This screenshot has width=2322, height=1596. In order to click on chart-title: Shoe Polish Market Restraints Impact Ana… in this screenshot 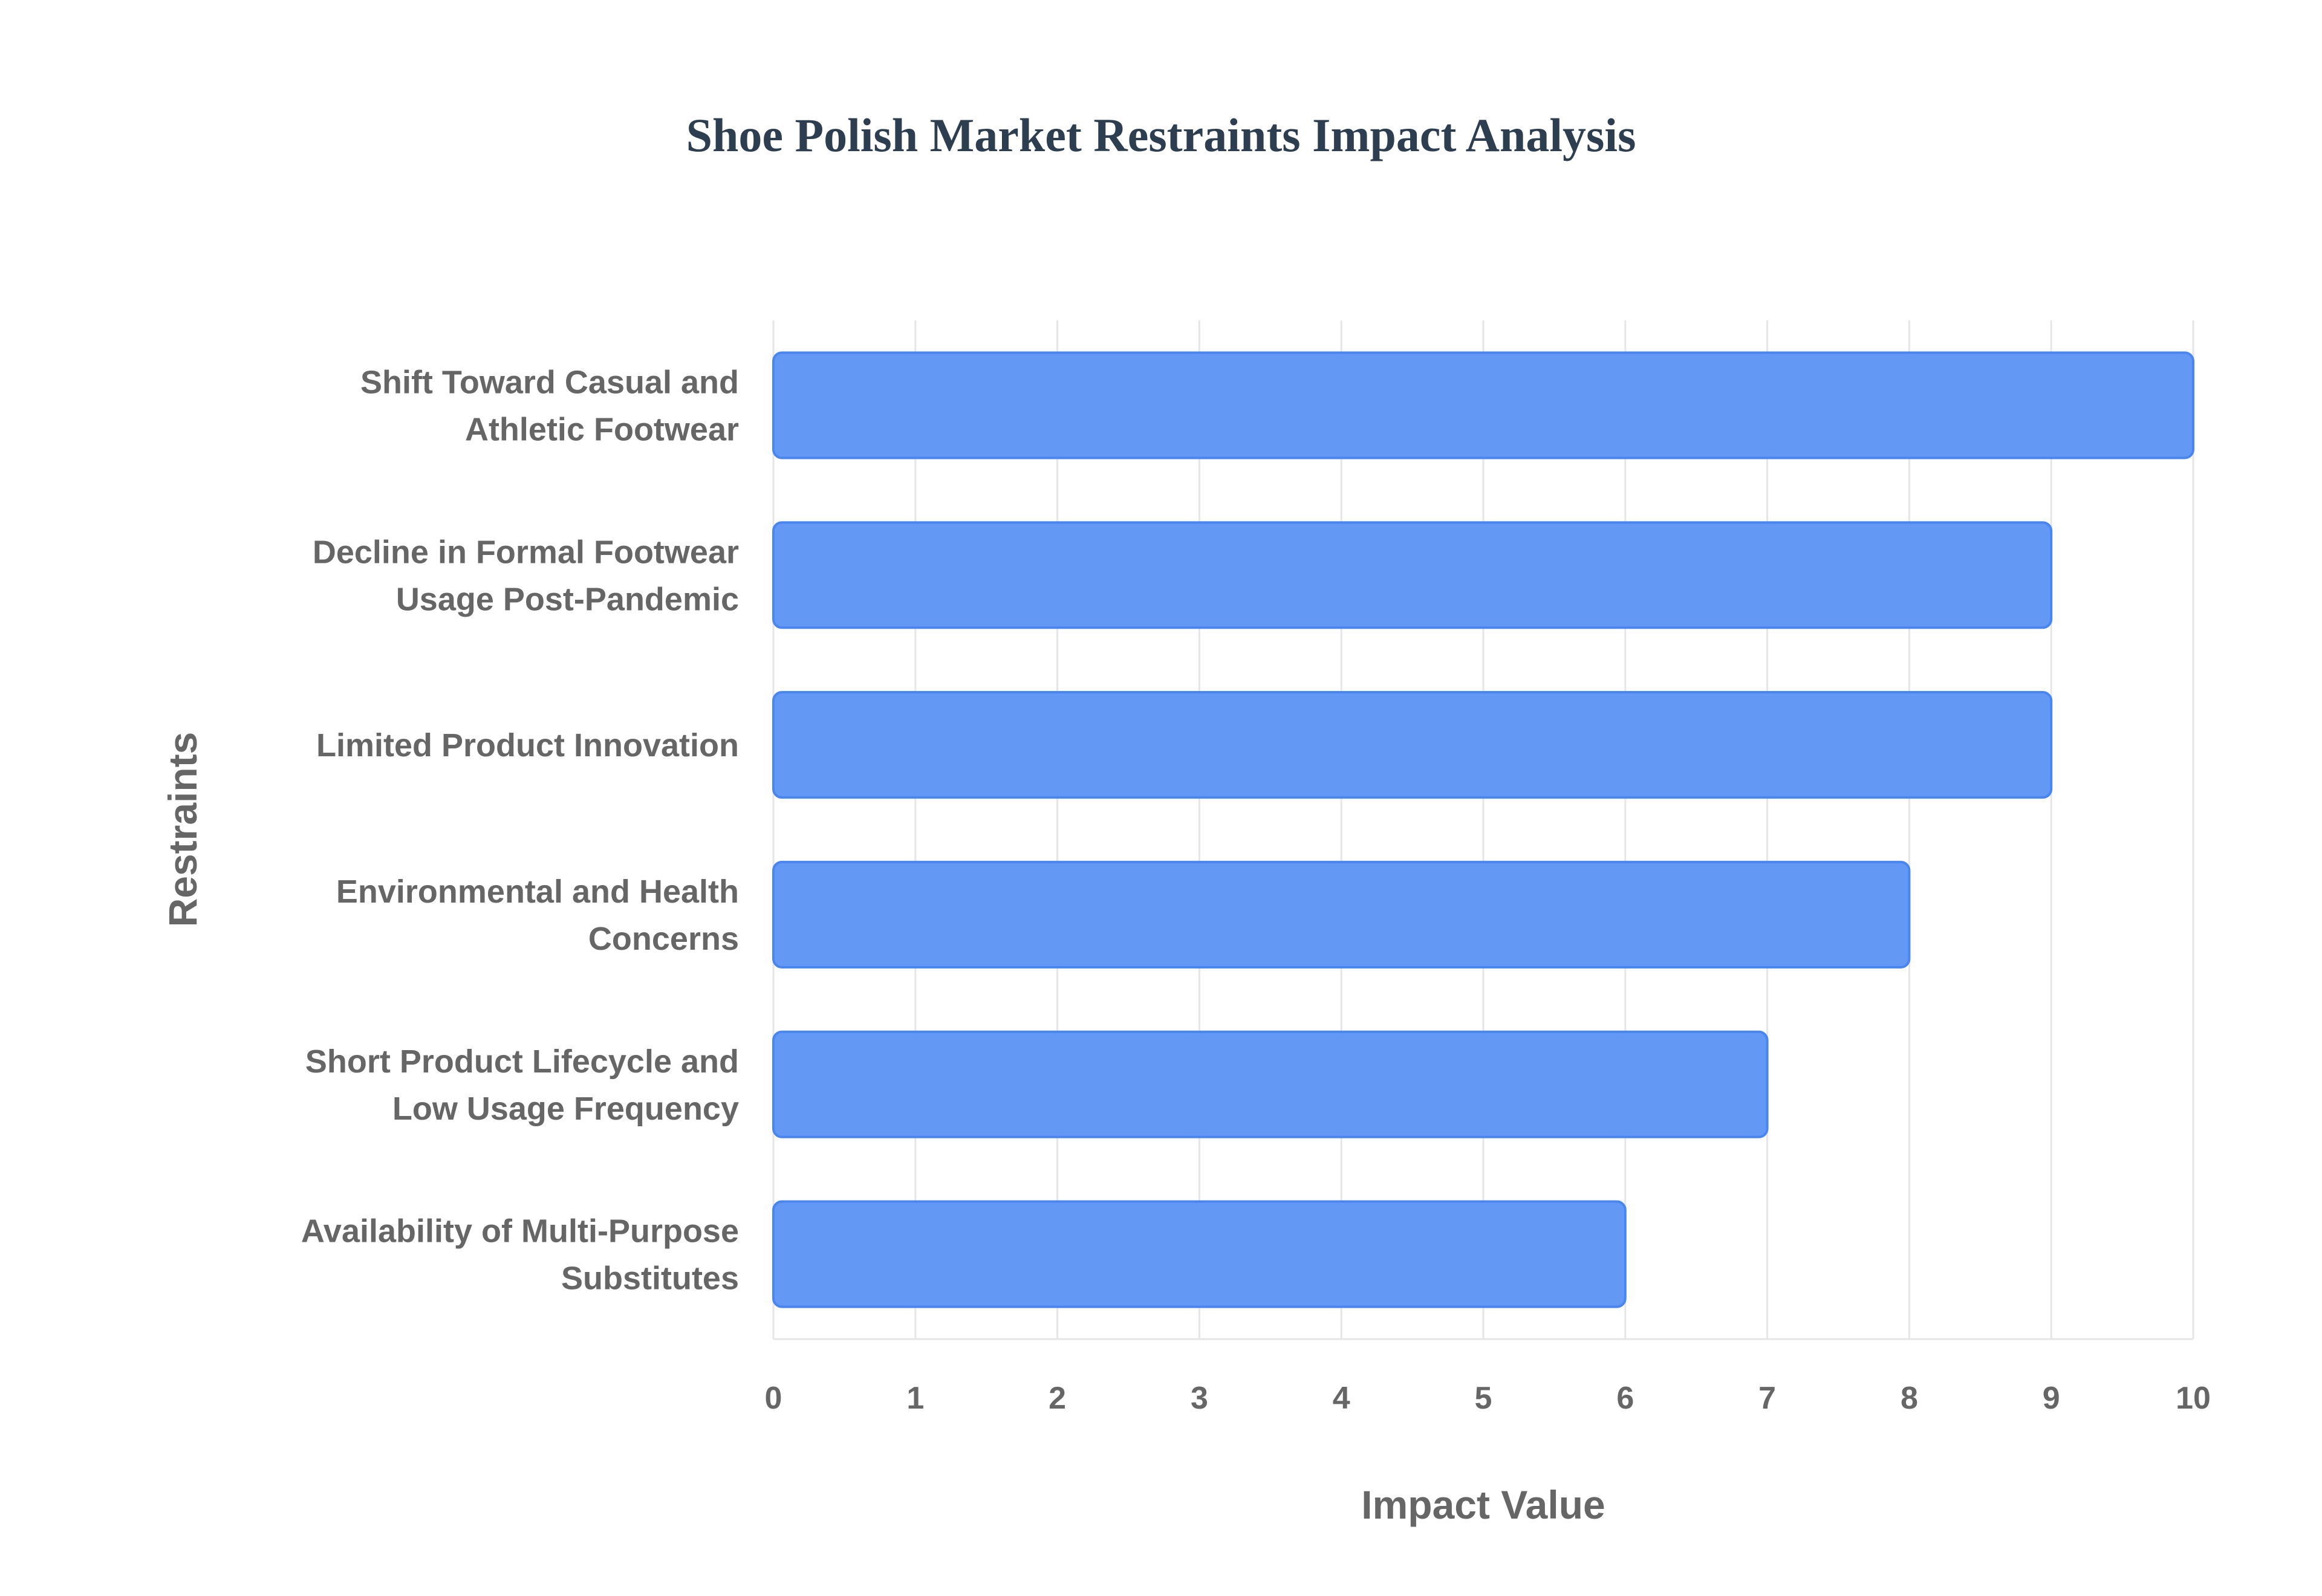, I will do `click(1161, 135)`.